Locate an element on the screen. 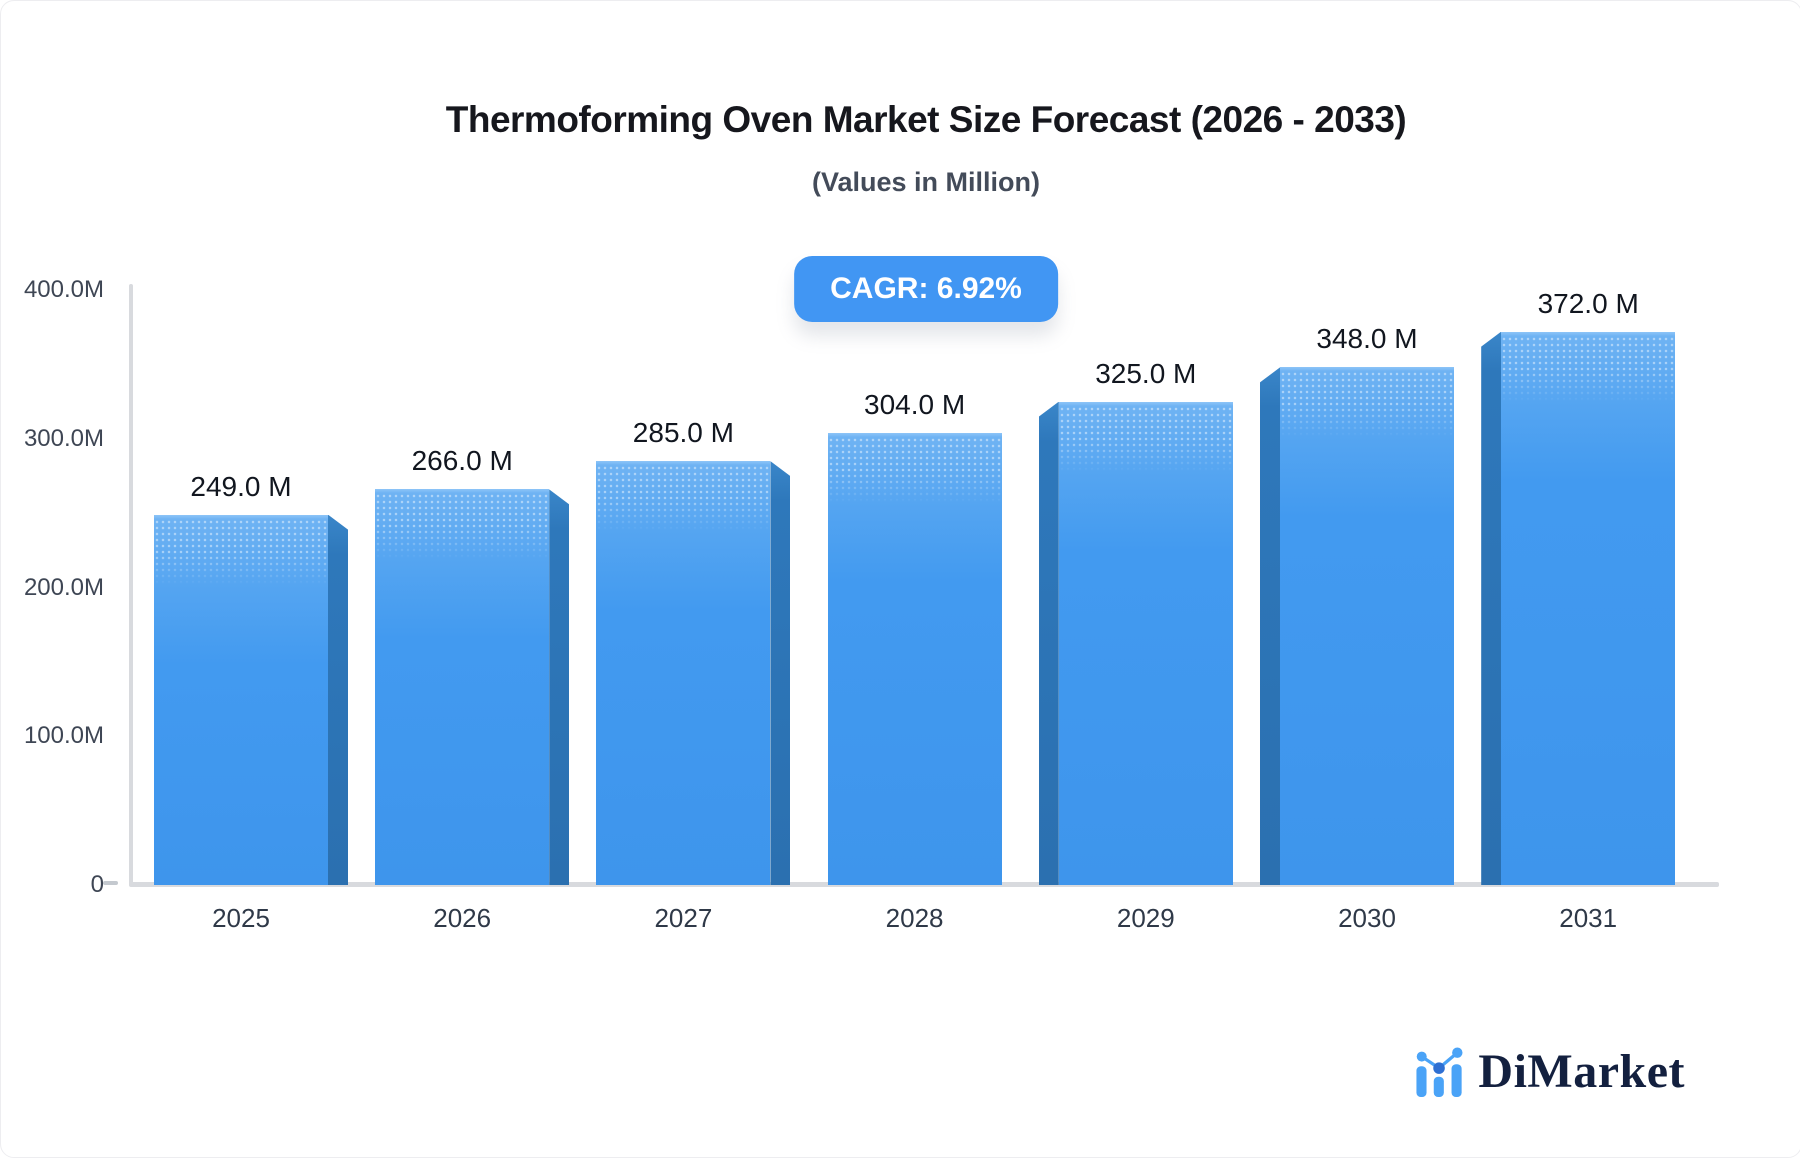  bar-side-face-2026 is located at coordinates (559, 687).